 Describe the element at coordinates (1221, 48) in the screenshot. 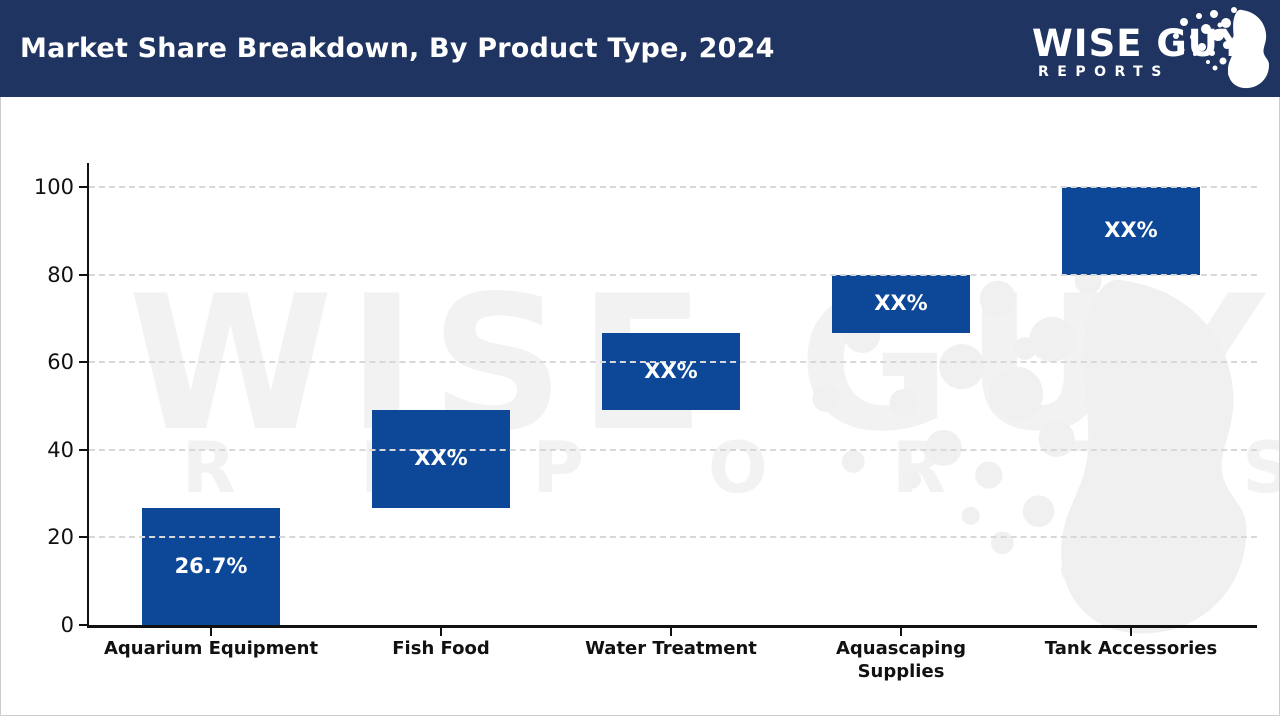

I see `dotted-face-icon` at that location.